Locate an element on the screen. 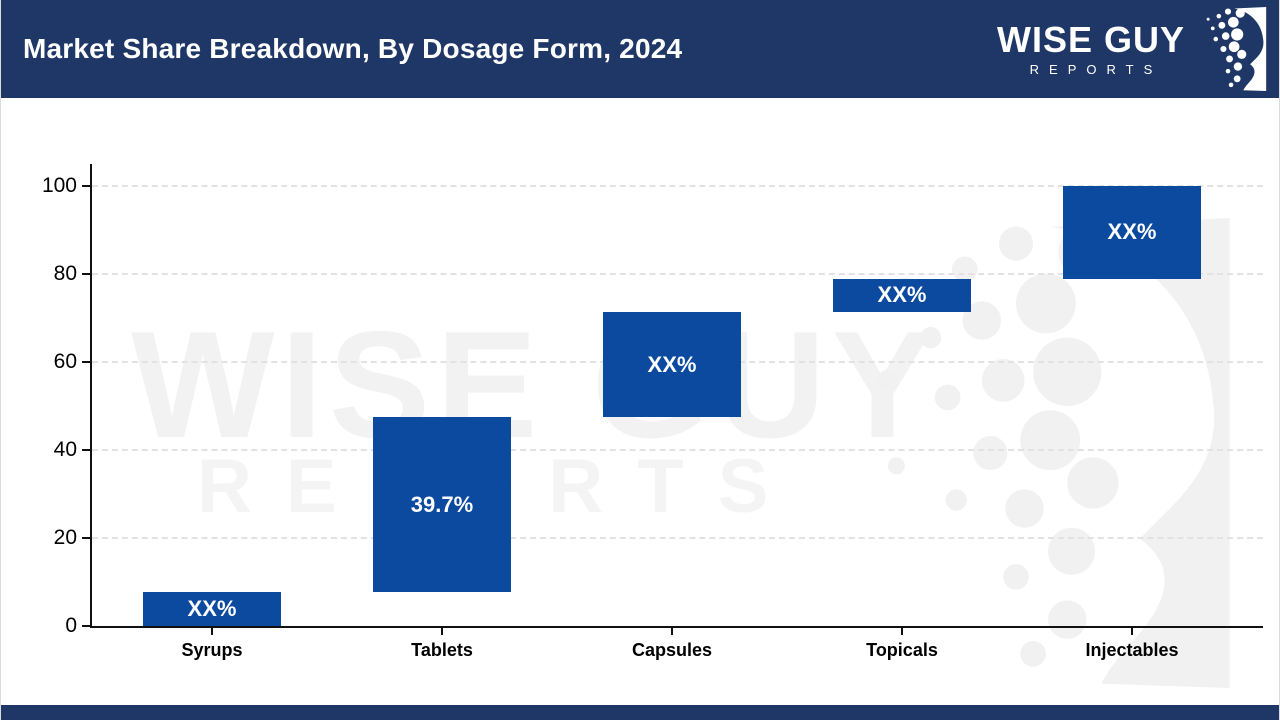 This screenshot has height=720, width=1280. brand-logo: WISE GUY REPORTS is located at coordinates (1132, 49).